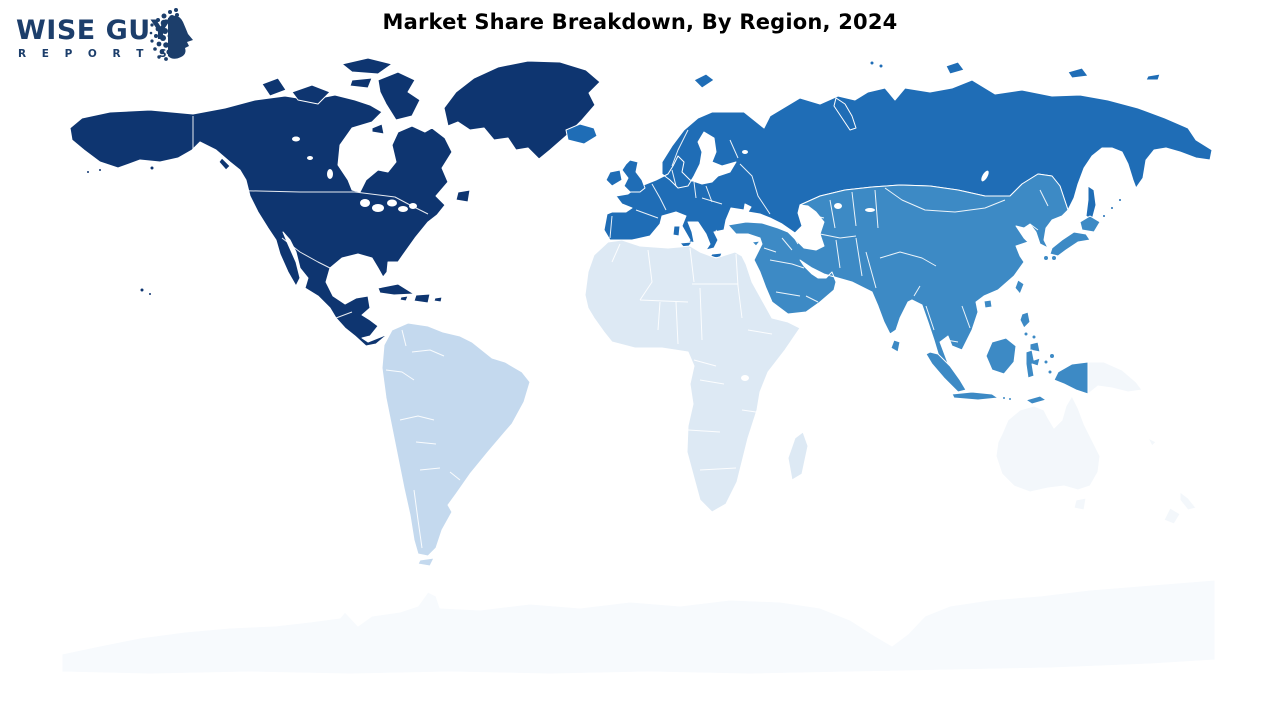 The height and width of the screenshot is (720, 1280). I want to click on cyprus, so click(756, 243).